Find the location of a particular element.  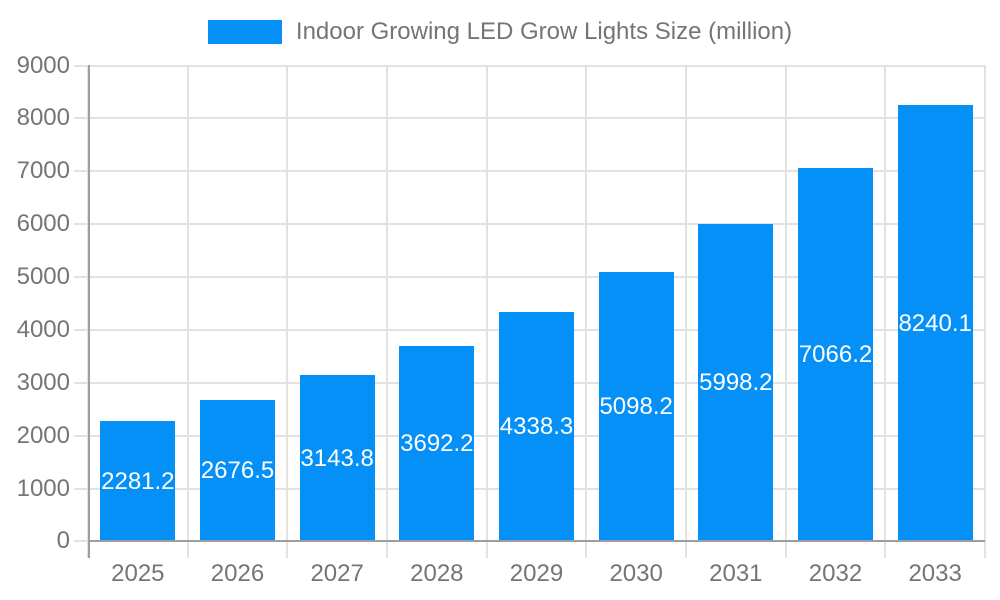

x-axis-line is located at coordinates (536, 541).